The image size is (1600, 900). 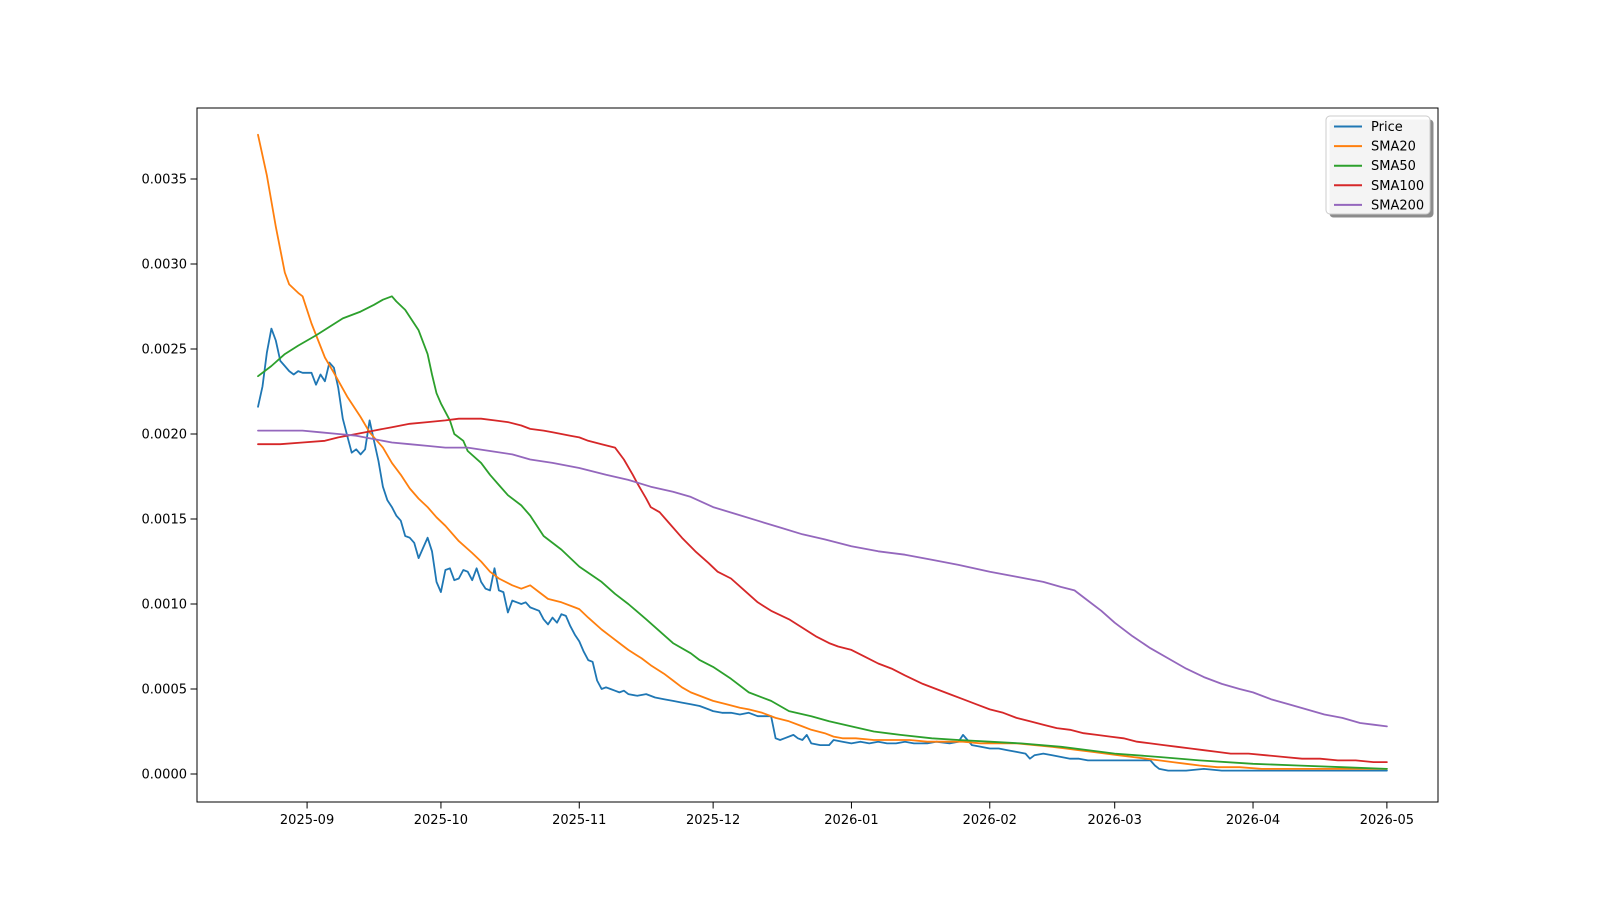 What do you see at coordinates (1397, 186) in the screenshot?
I see `legend-label-sma100: SMA100` at bounding box center [1397, 186].